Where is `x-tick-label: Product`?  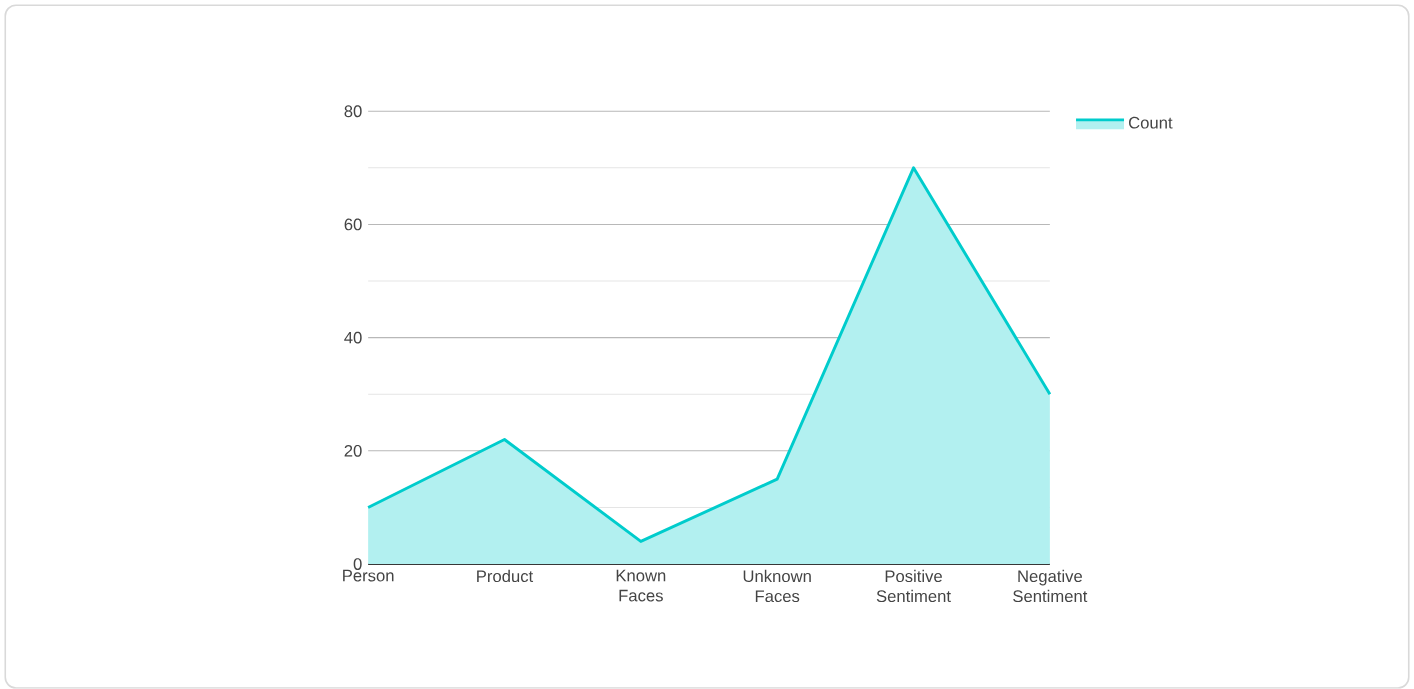 x-tick-label: Product is located at coordinates (505, 576).